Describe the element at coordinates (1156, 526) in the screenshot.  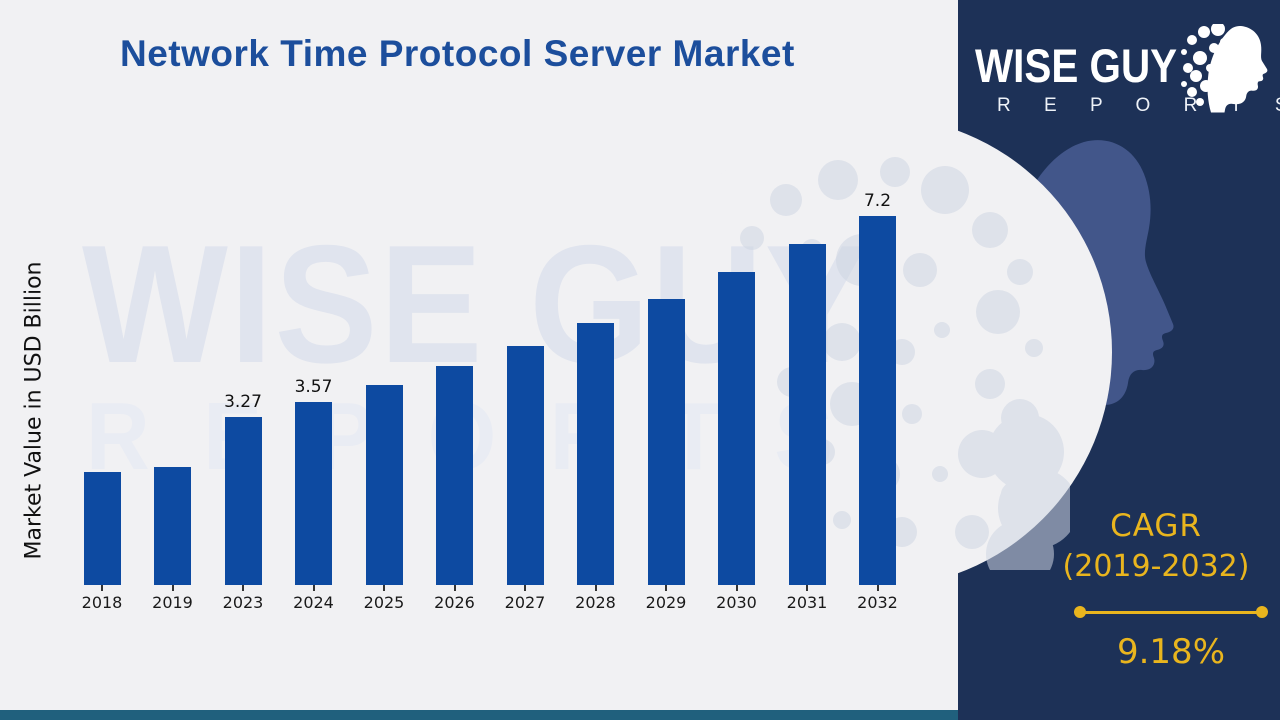
I see `cagr-label: CAGR` at that location.